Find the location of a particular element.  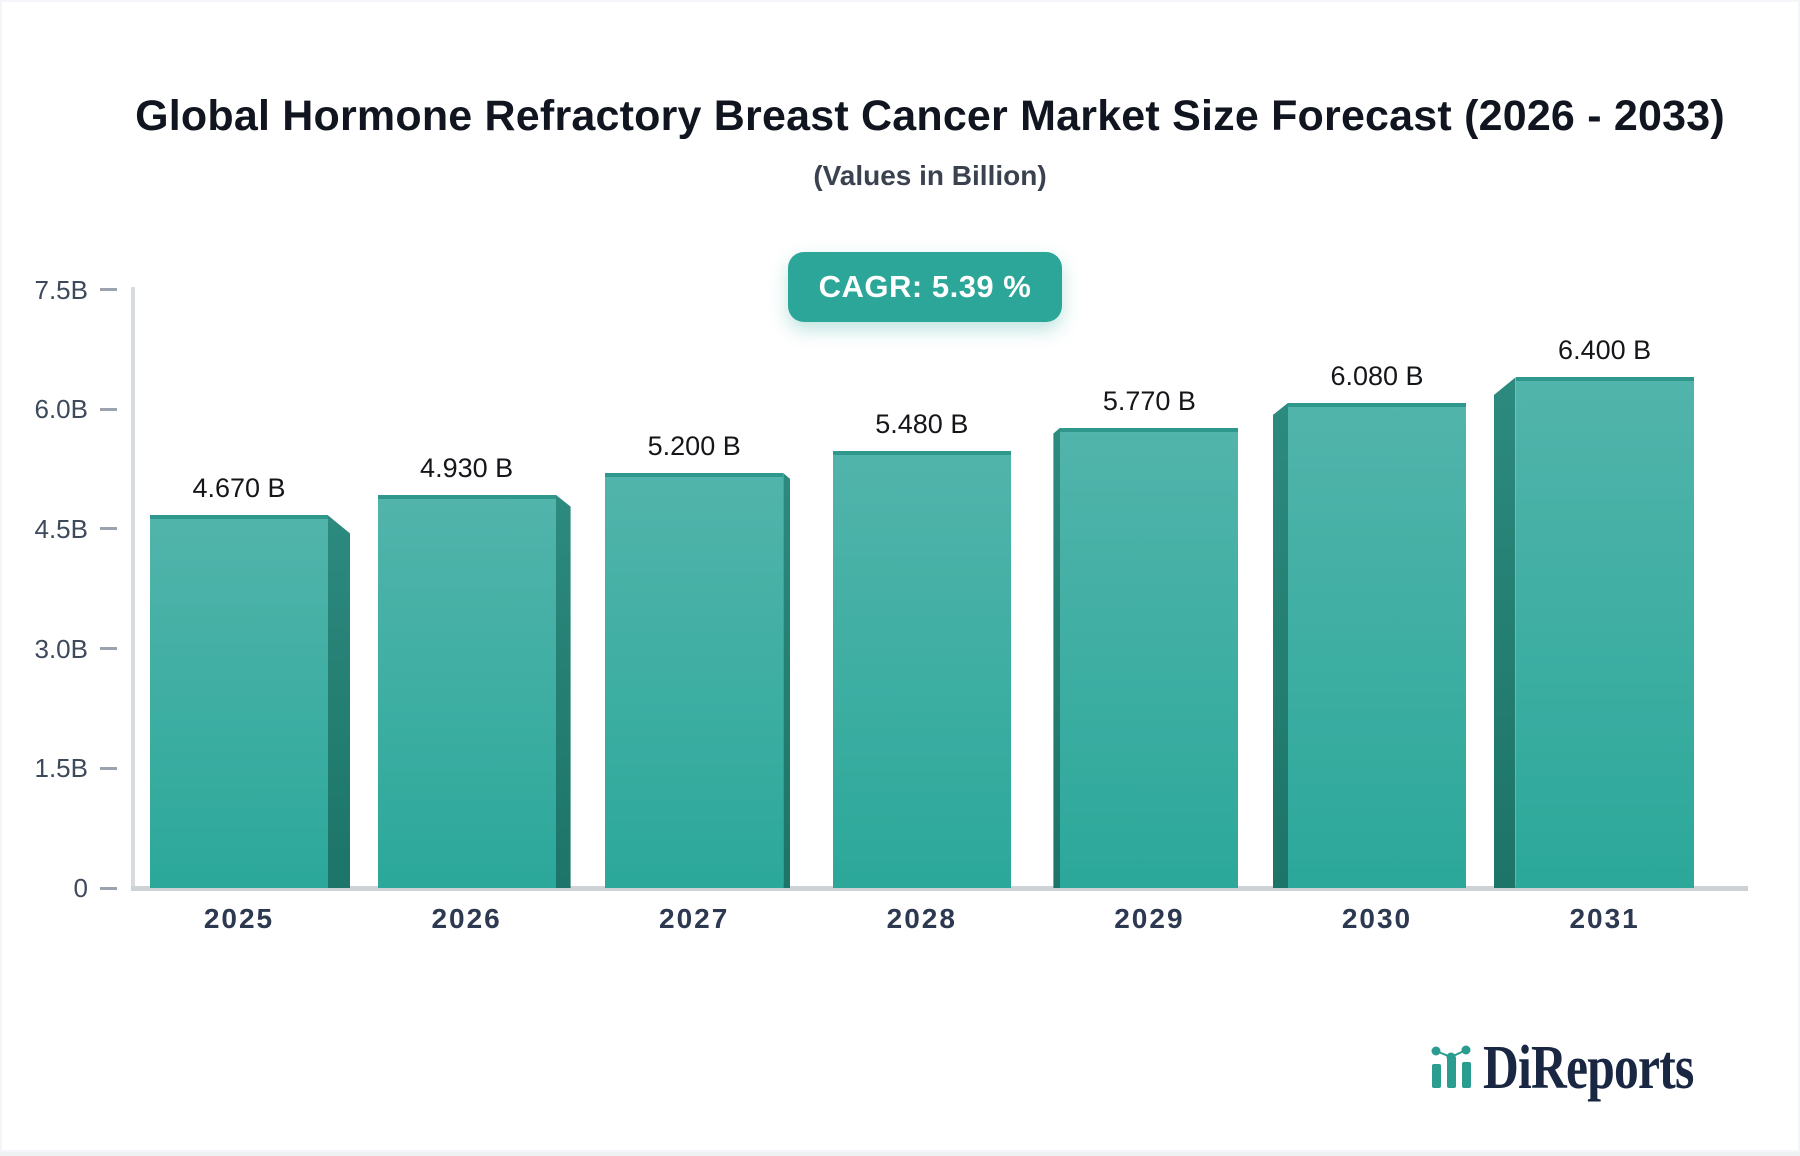

y-axis-tick-label: 1.5B is located at coordinates (61, 768).